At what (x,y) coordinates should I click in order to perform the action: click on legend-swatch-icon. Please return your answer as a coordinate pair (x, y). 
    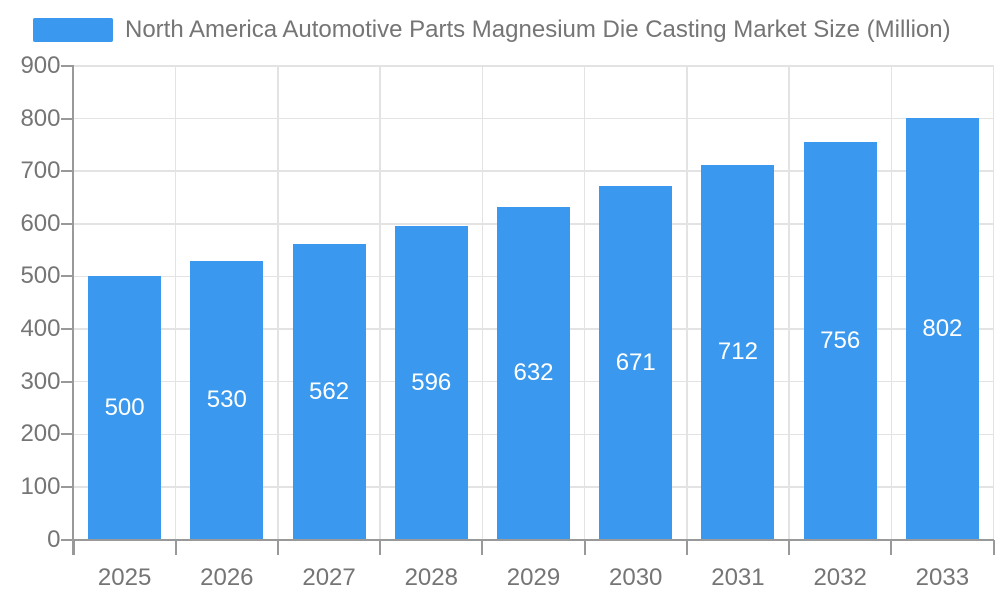
    Looking at the image, I should click on (73, 30).